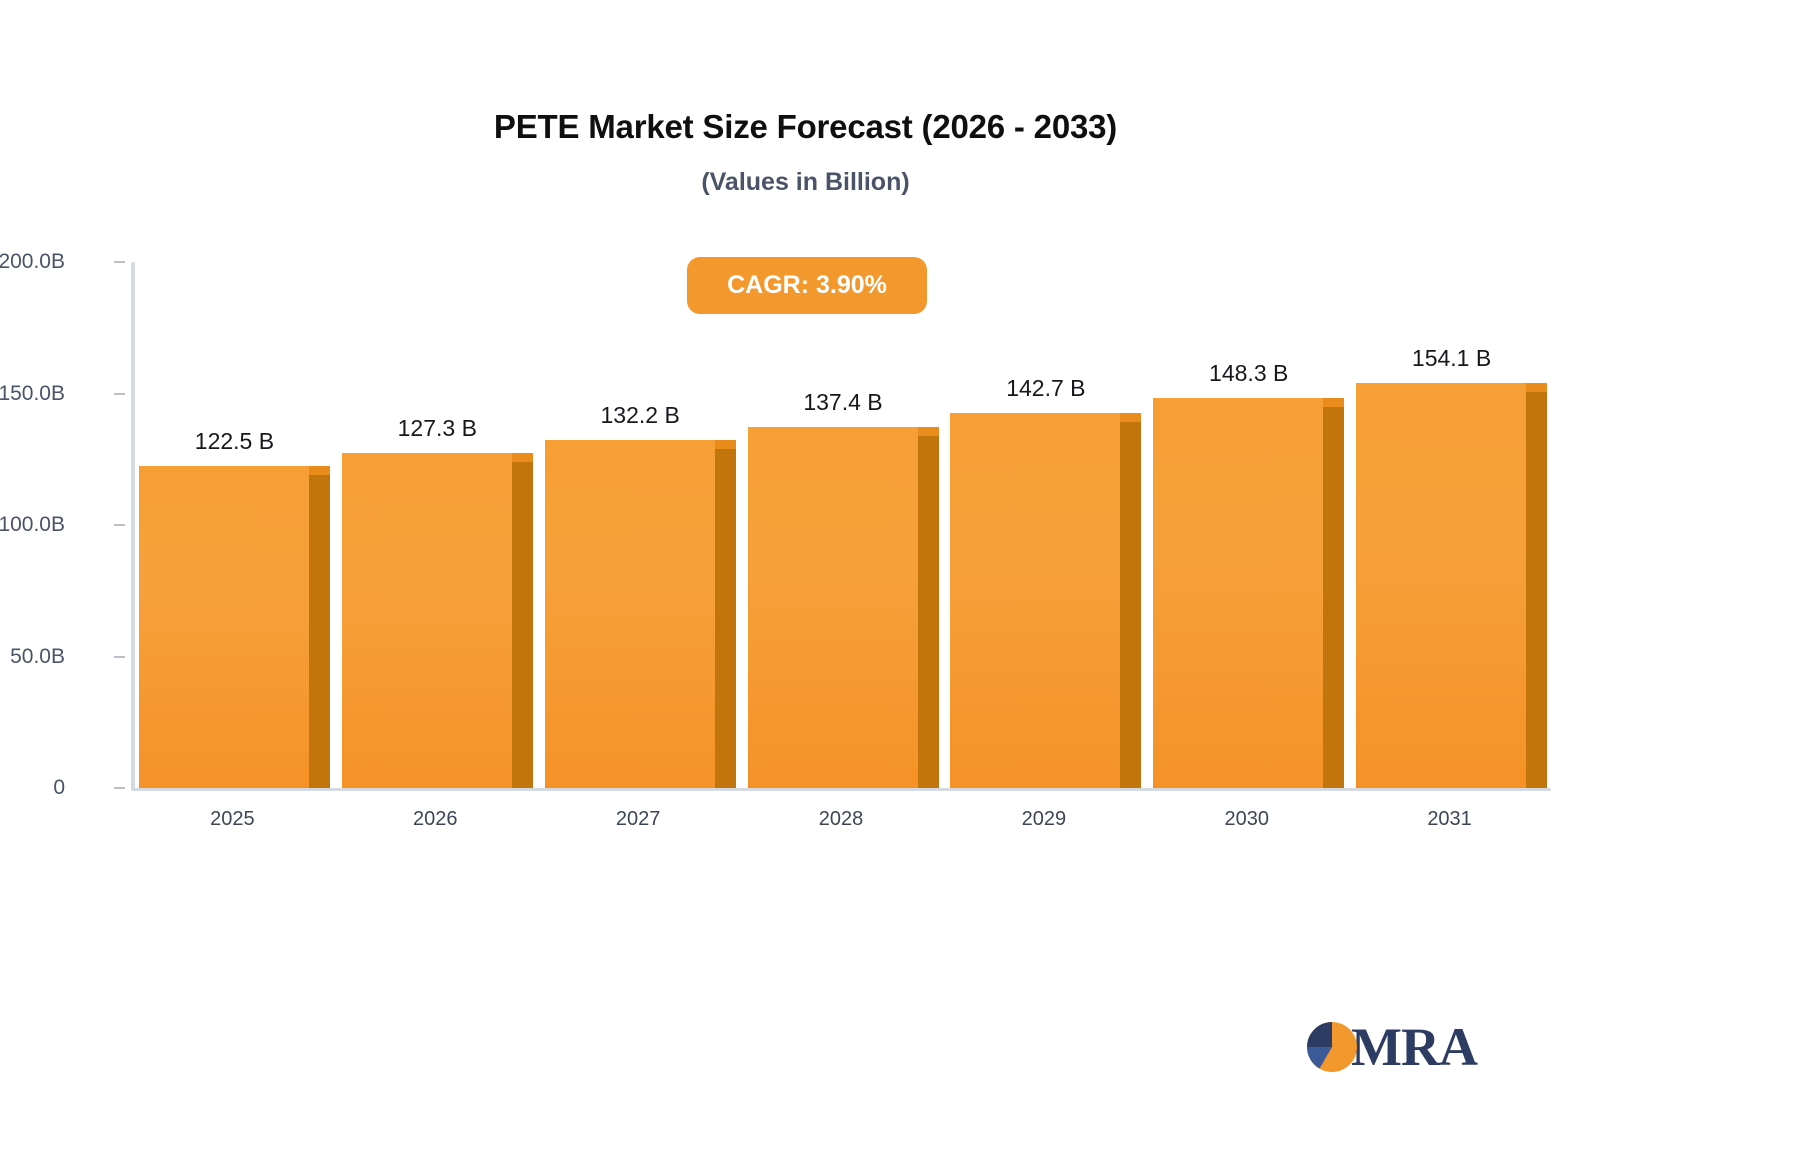 This screenshot has height=1156, width=1800. What do you see at coordinates (841, 789) in the screenshot?
I see `x-axis-line` at bounding box center [841, 789].